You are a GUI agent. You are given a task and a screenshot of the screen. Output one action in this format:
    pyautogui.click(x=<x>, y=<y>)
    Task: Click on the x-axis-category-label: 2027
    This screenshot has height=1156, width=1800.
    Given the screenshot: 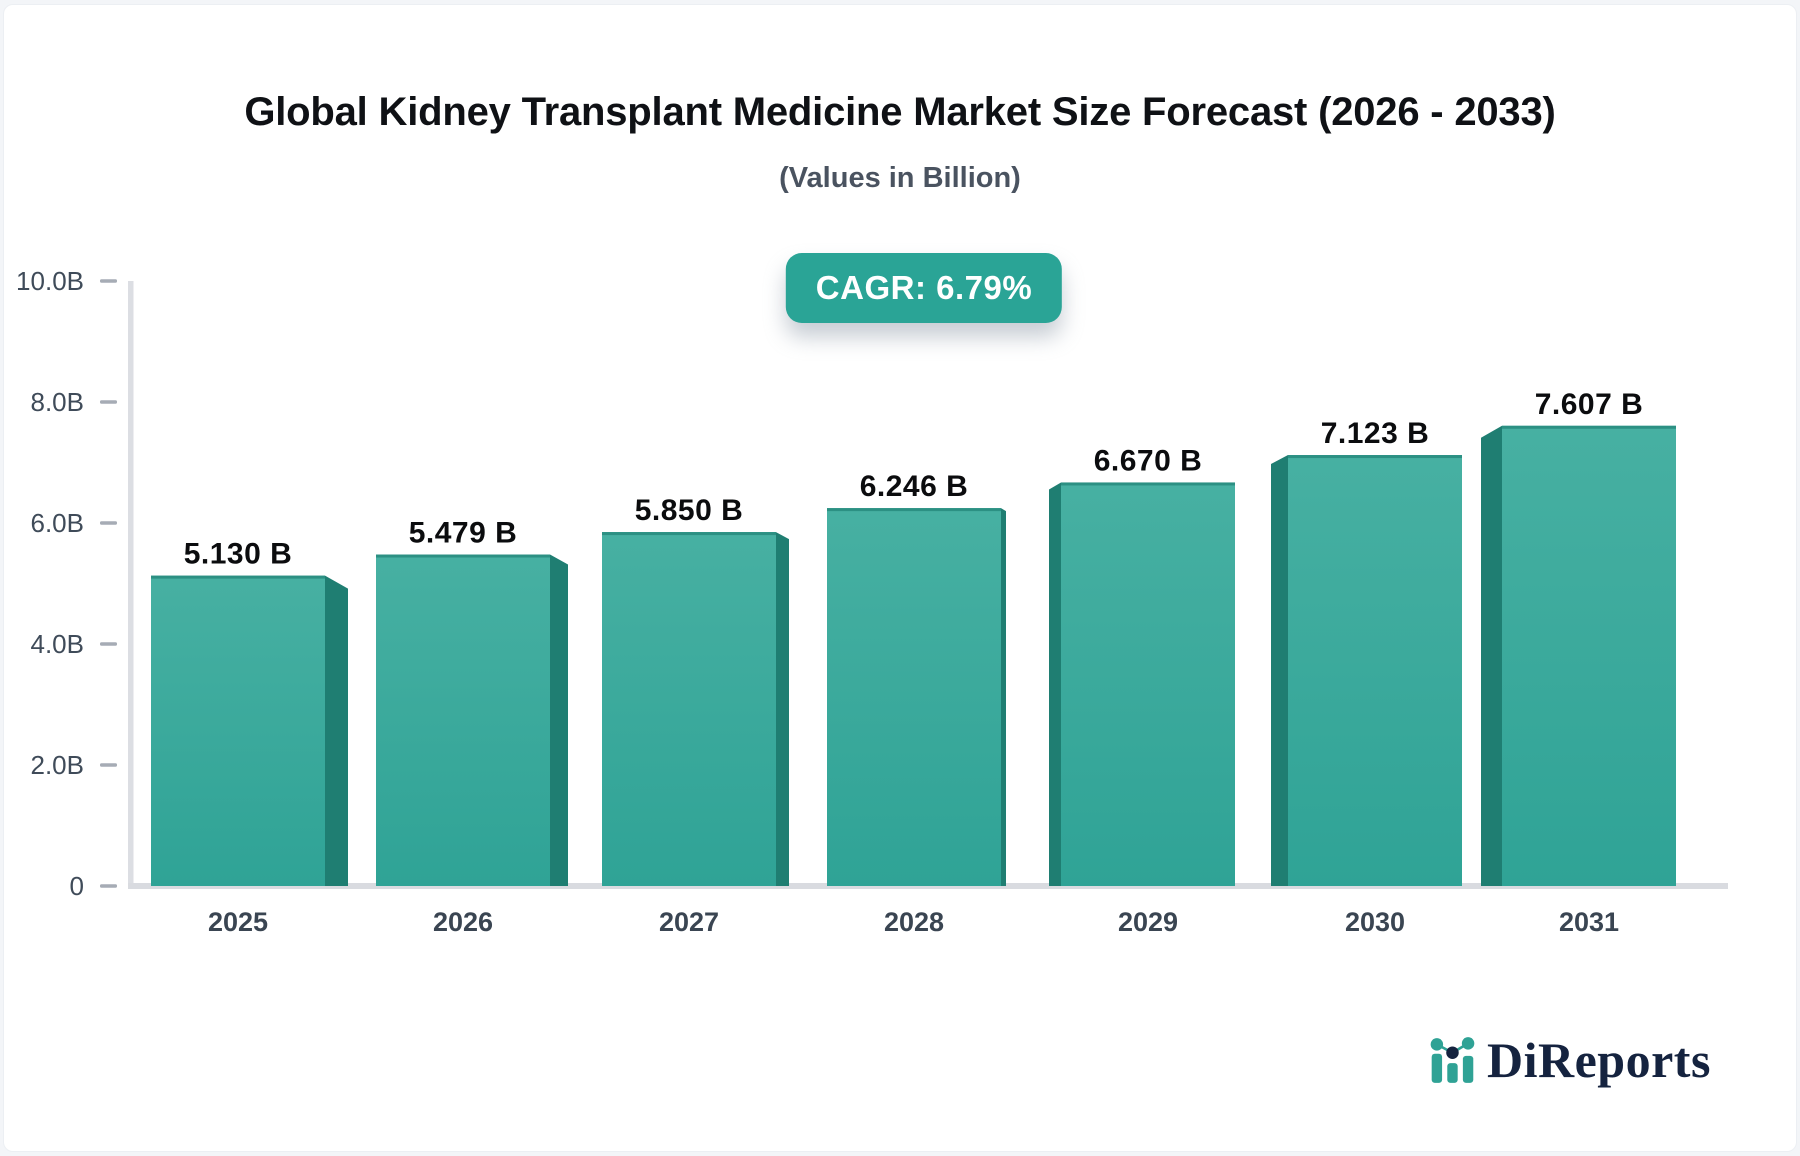 What is the action you would take?
    pyautogui.click(x=689, y=922)
    